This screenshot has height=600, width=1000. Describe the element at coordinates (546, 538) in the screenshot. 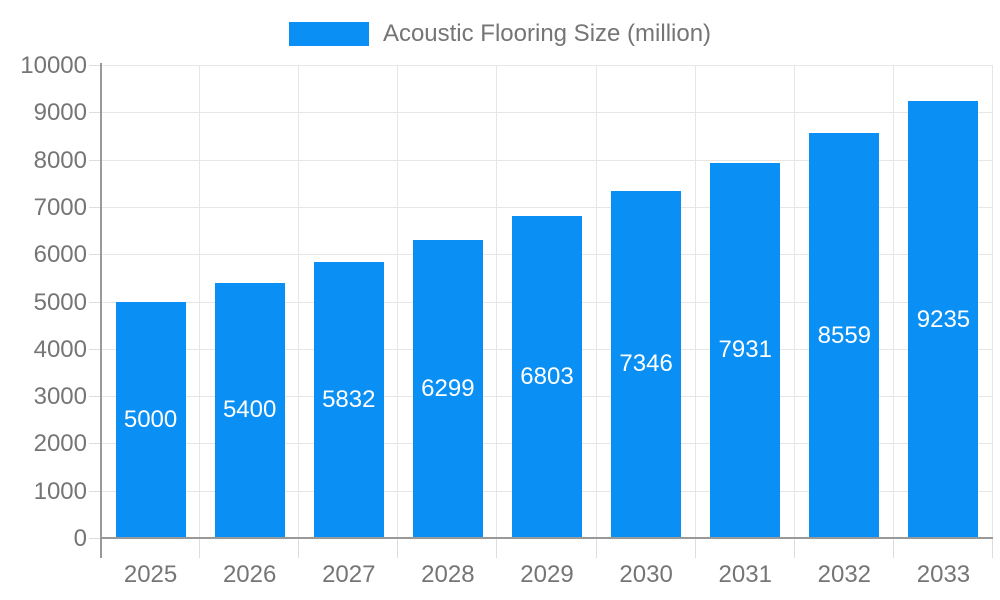

I see `x-axis-line` at that location.